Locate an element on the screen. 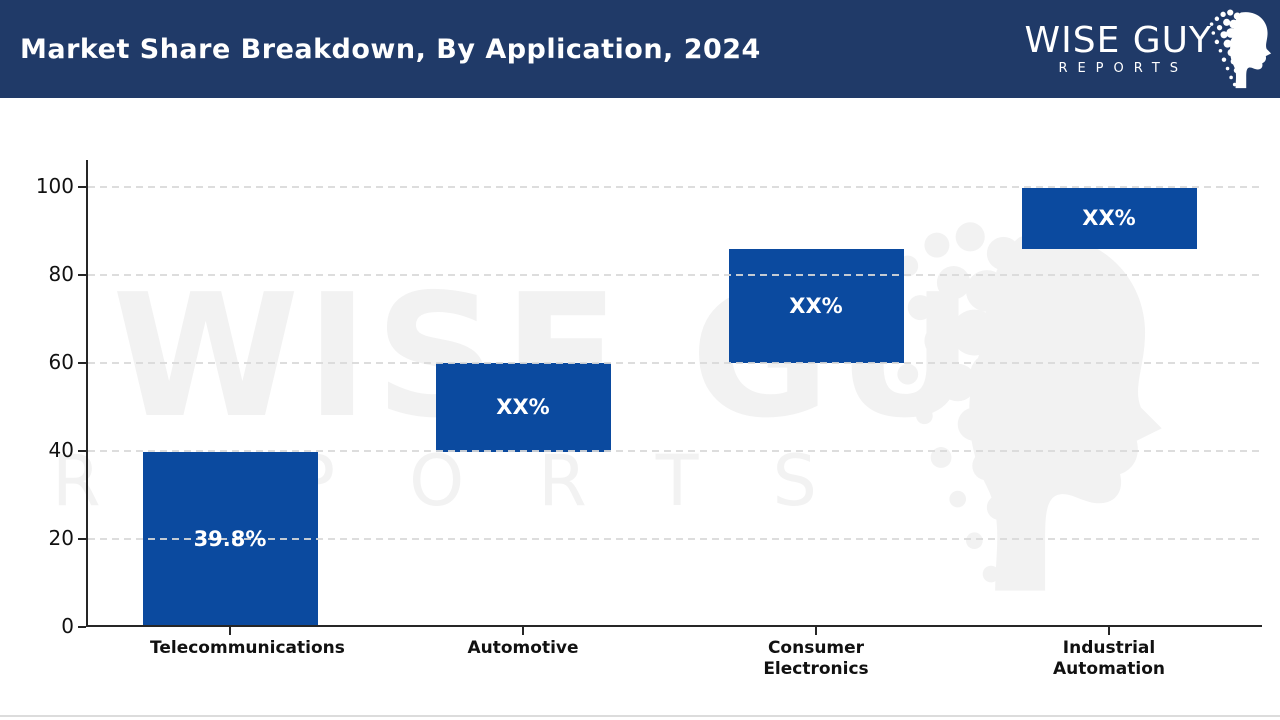  brand-logo: WISE GUY REPORTS is located at coordinates (1149, 49).